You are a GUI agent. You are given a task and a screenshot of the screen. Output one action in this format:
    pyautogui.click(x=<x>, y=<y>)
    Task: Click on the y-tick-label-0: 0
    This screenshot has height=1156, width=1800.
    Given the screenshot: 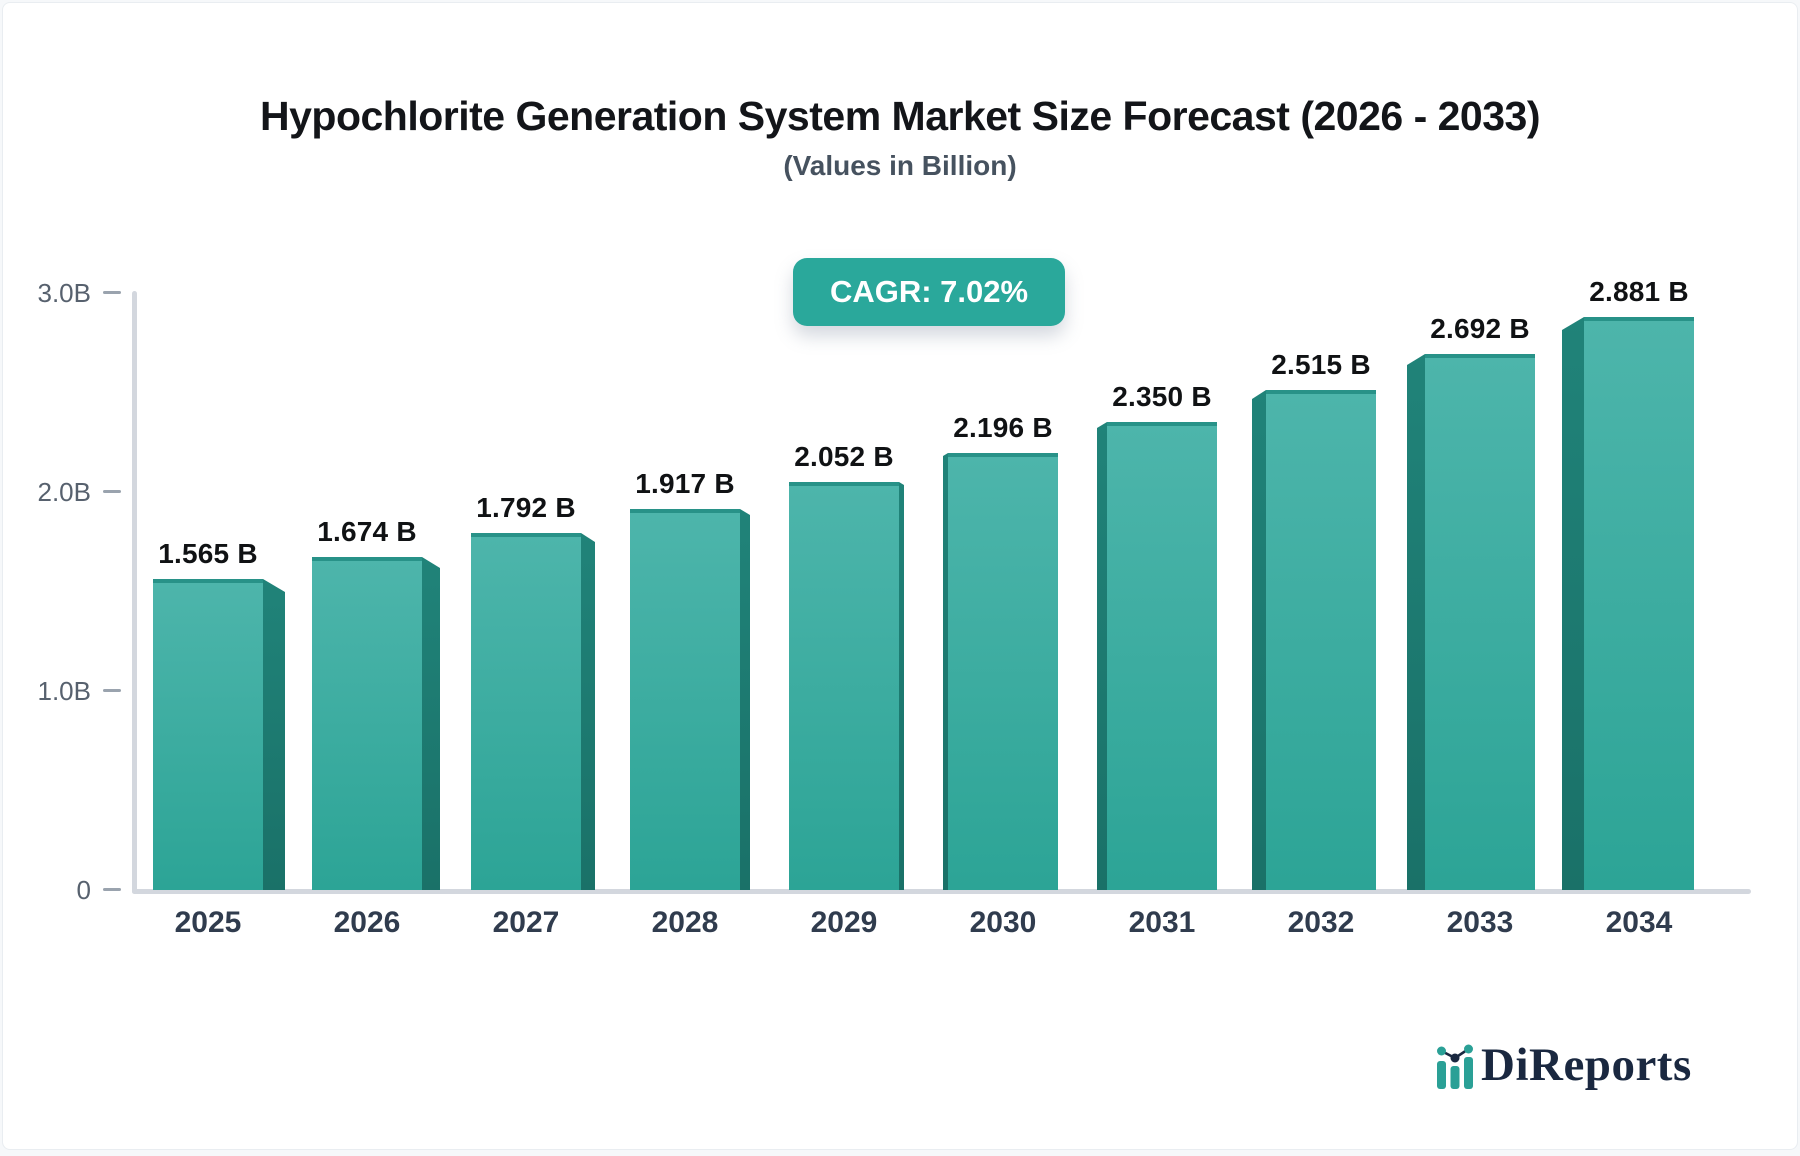 What is the action you would take?
    pyautogui.click(x=83, y=890)
    